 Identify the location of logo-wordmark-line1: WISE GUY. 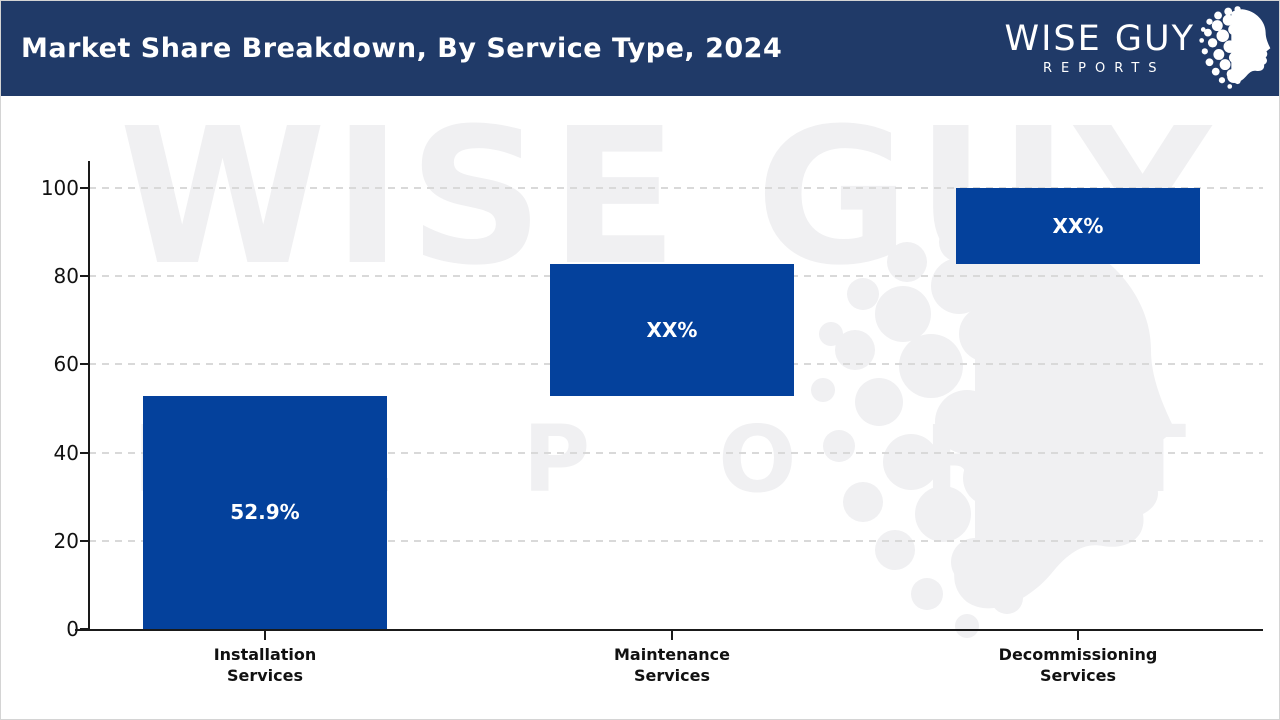
(1099, 38).